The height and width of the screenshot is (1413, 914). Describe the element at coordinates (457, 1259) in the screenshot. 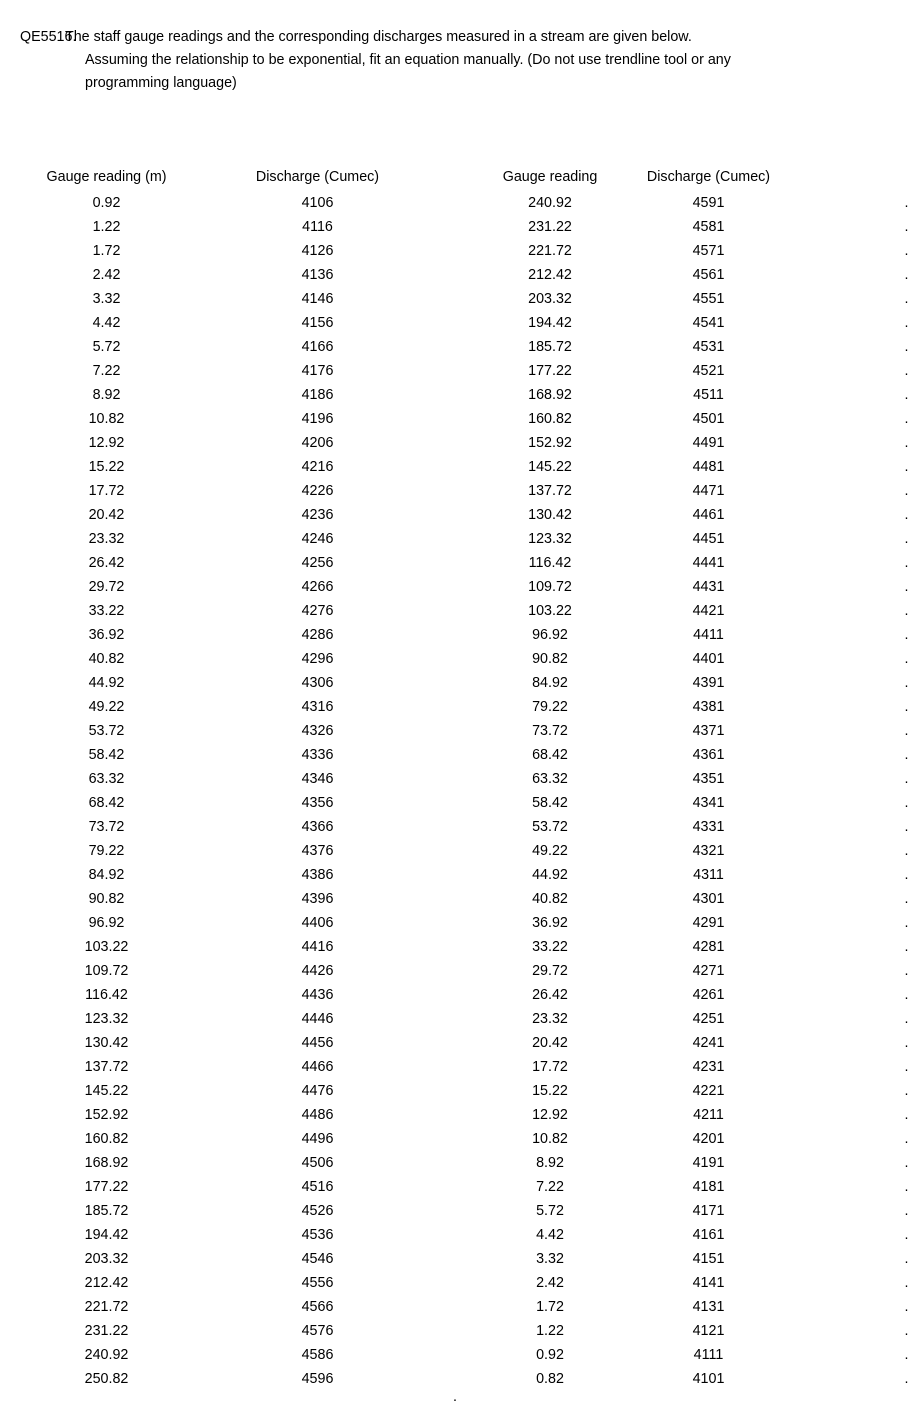

I see `table-row: 203.32 4546 3.32 4151.` at that location.